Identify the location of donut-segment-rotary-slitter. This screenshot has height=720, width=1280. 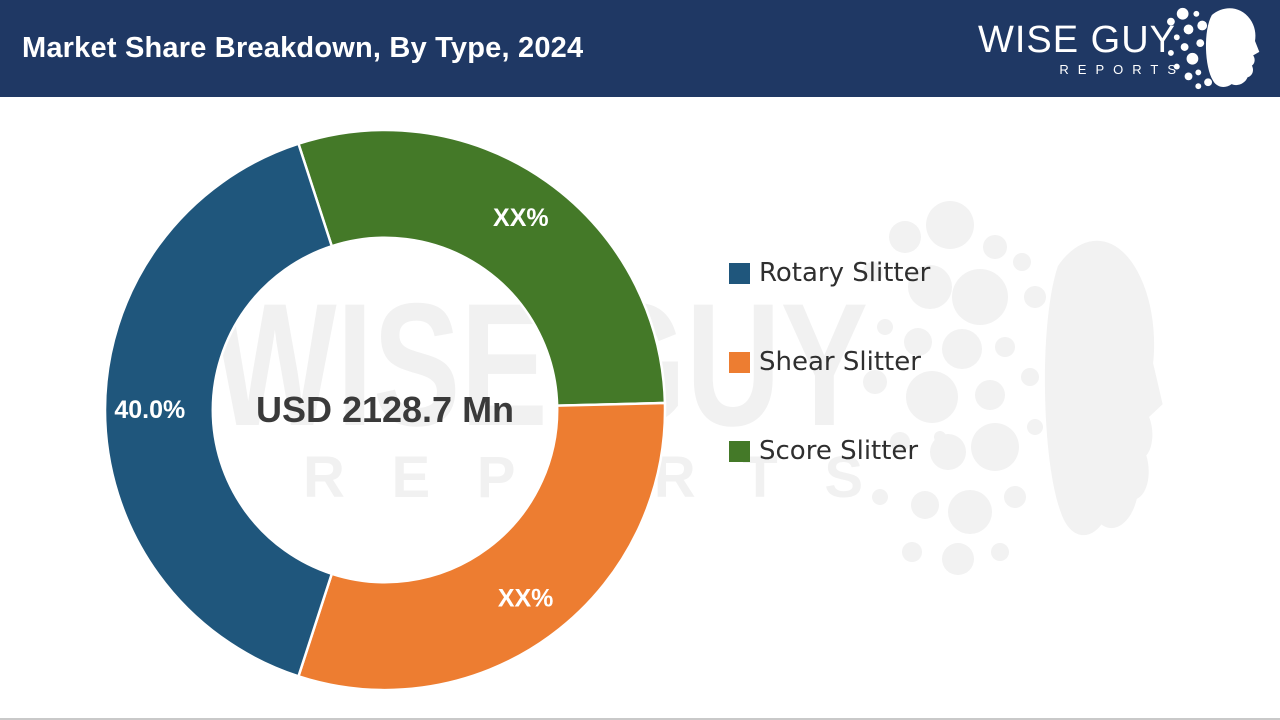
(218, 410).